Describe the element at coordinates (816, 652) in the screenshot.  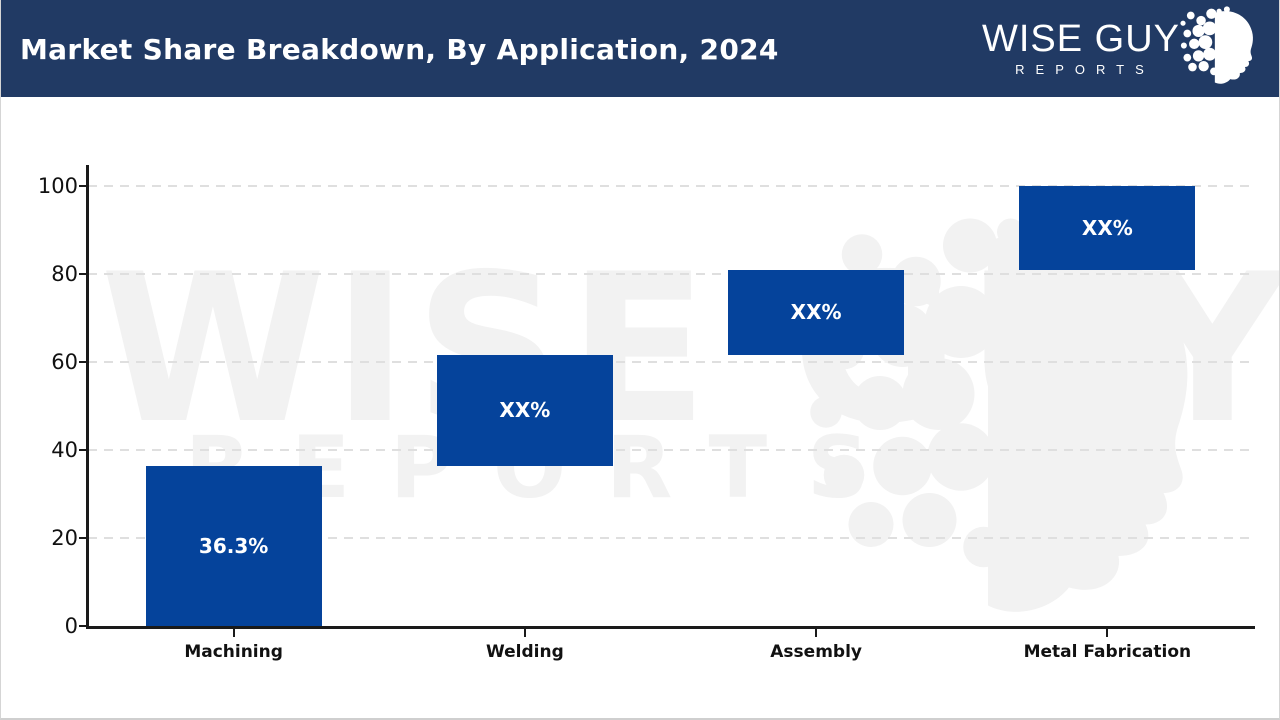
I see `x-tick-label: Assembly` at that location.